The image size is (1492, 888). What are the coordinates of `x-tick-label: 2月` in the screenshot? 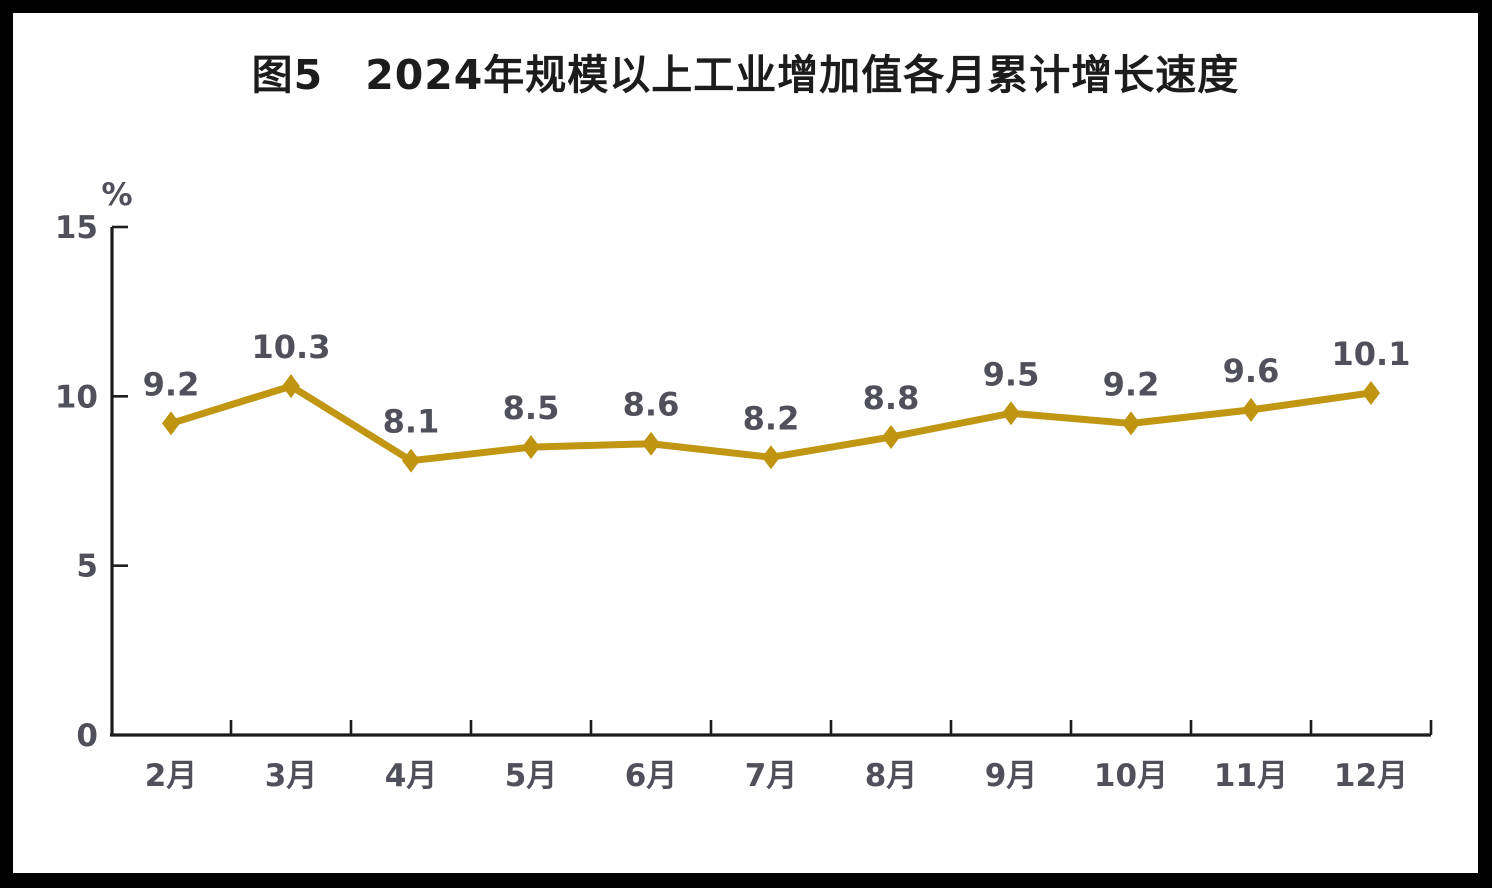 It's located at (171, 776).